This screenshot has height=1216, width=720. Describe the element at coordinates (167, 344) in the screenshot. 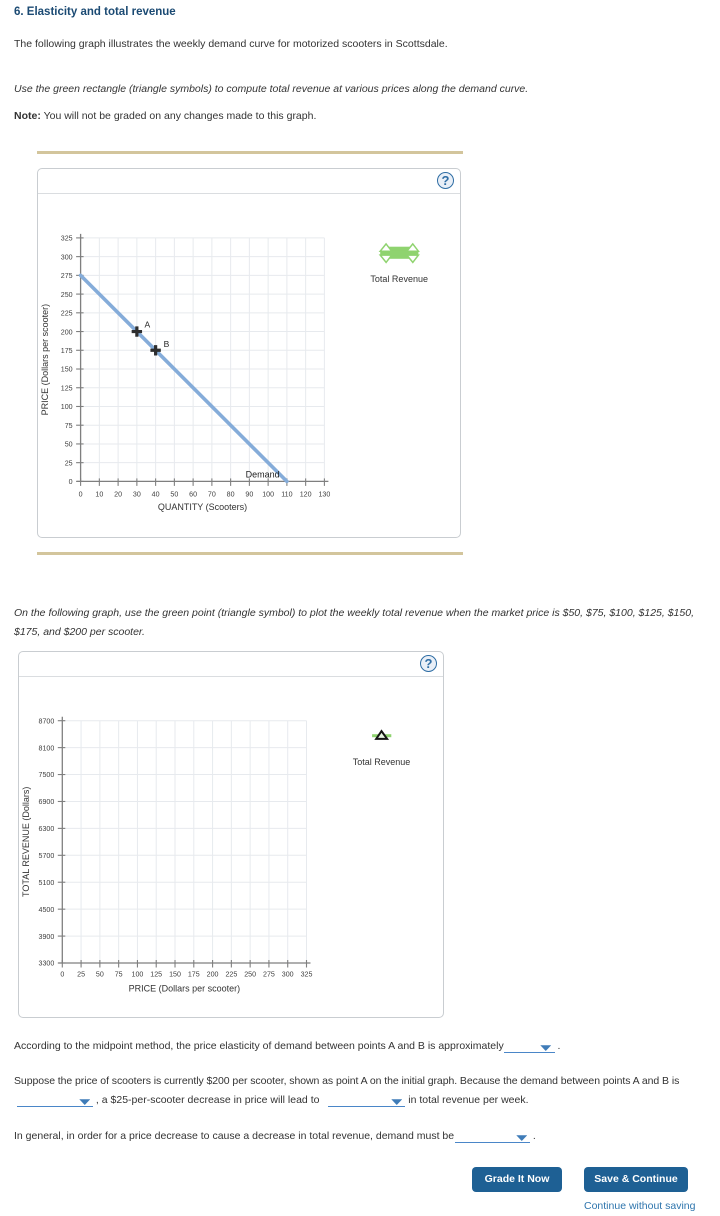

I see `svg-text: B` at that location.